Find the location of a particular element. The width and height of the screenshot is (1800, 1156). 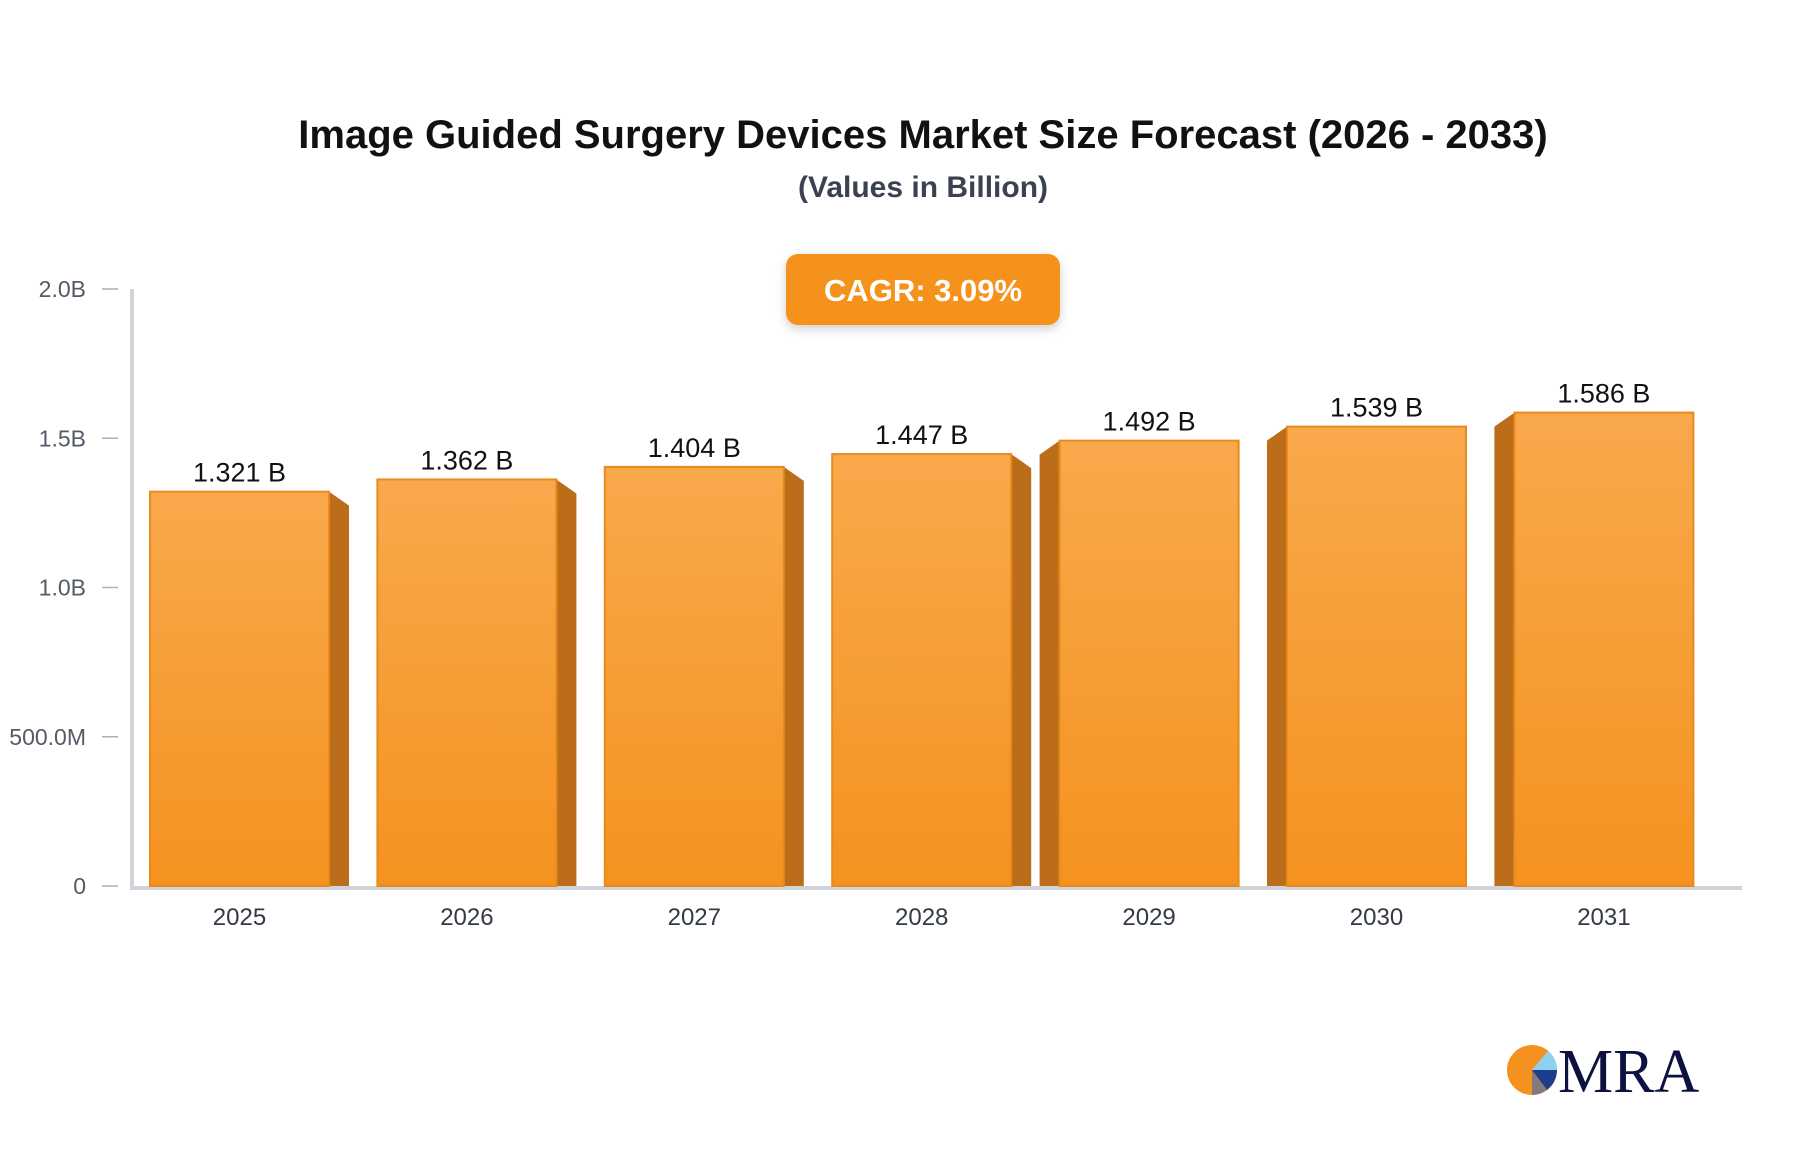

bar-2030: 1.539 B 2030 is located at coordinates (1367, 662).